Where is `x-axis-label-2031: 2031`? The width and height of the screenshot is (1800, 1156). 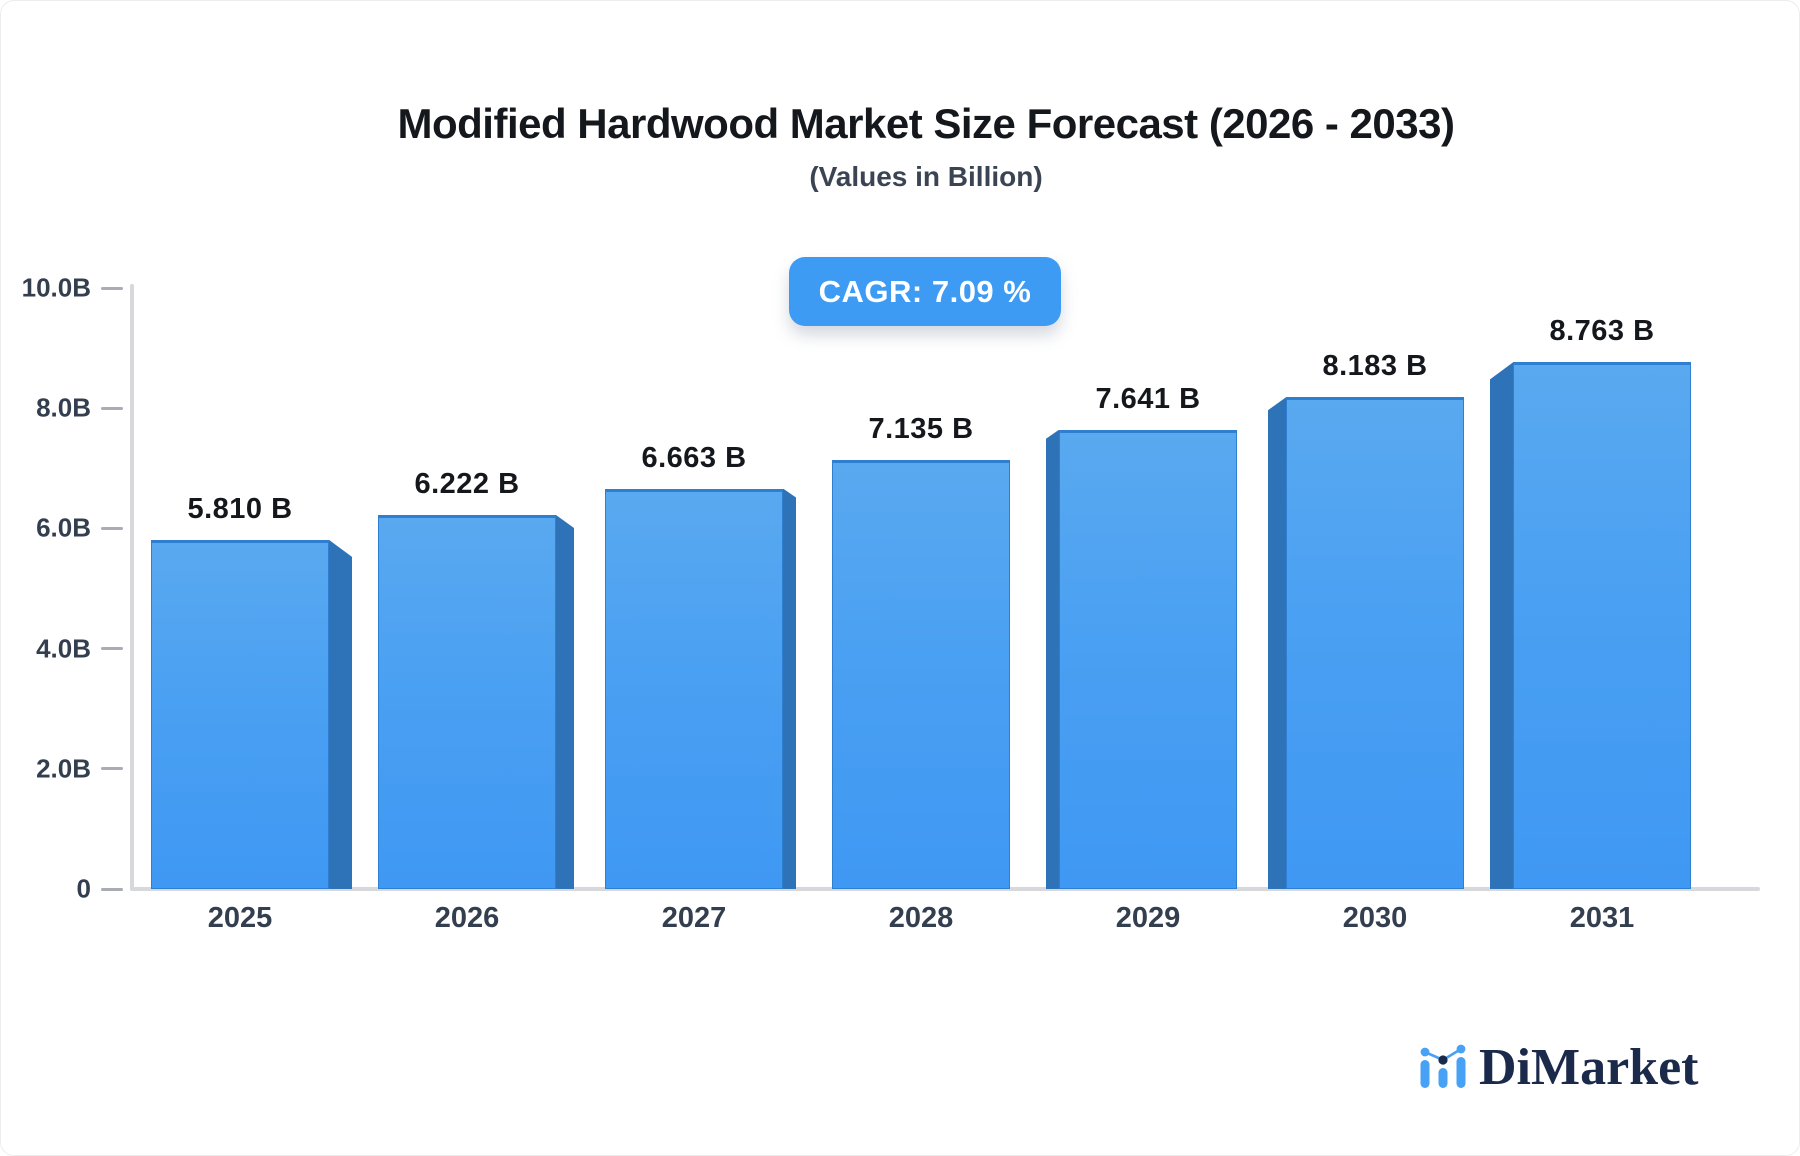
x-axis-label-2031: 2031 is located at coordinates (1602, 918).